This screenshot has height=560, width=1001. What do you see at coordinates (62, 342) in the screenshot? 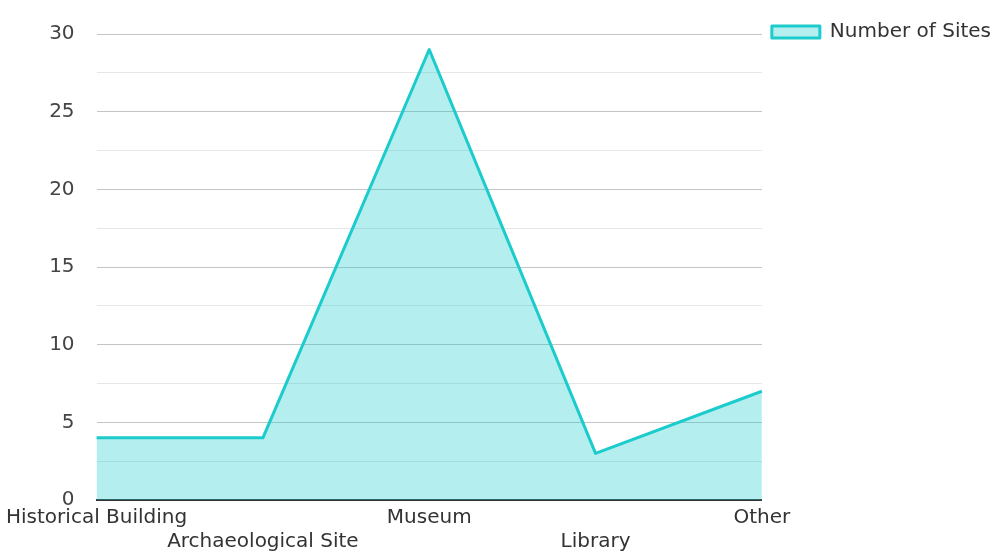
I see `y-tick-label: 10` at bounding box center [62, 342].